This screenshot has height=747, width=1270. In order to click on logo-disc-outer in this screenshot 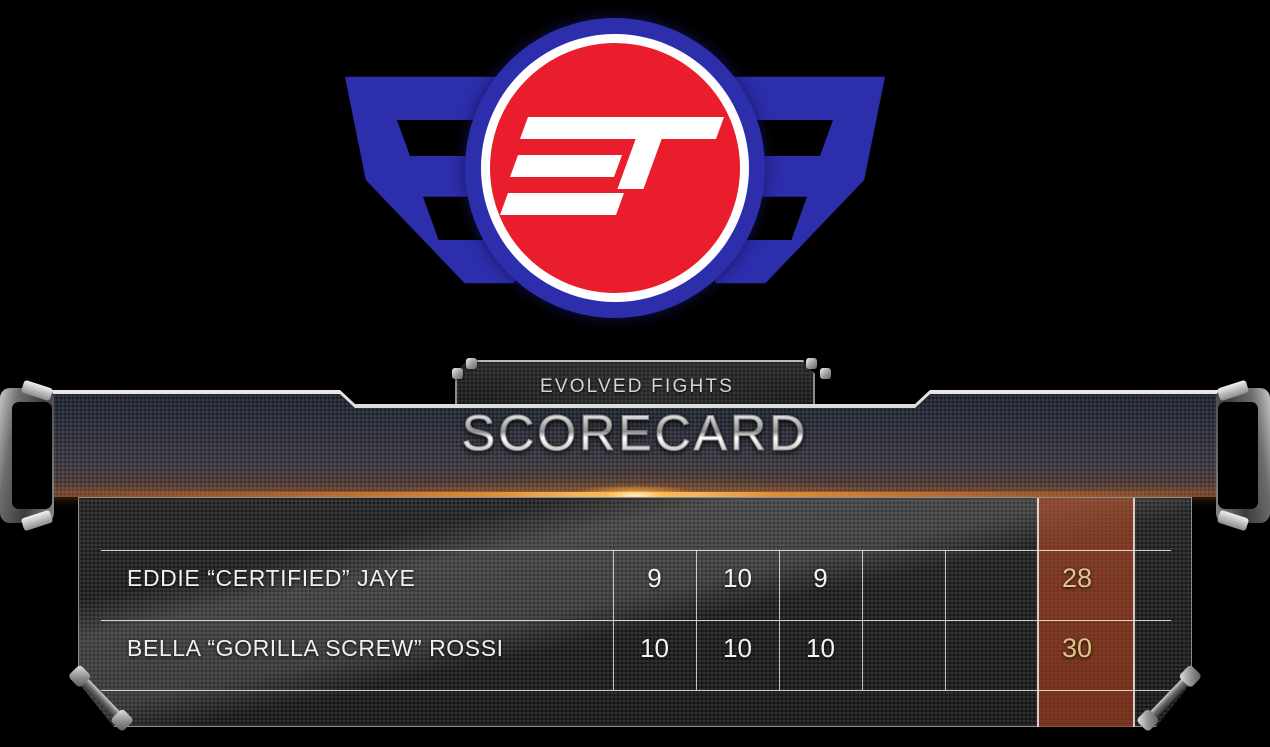, I will do `click(615, 168)`.